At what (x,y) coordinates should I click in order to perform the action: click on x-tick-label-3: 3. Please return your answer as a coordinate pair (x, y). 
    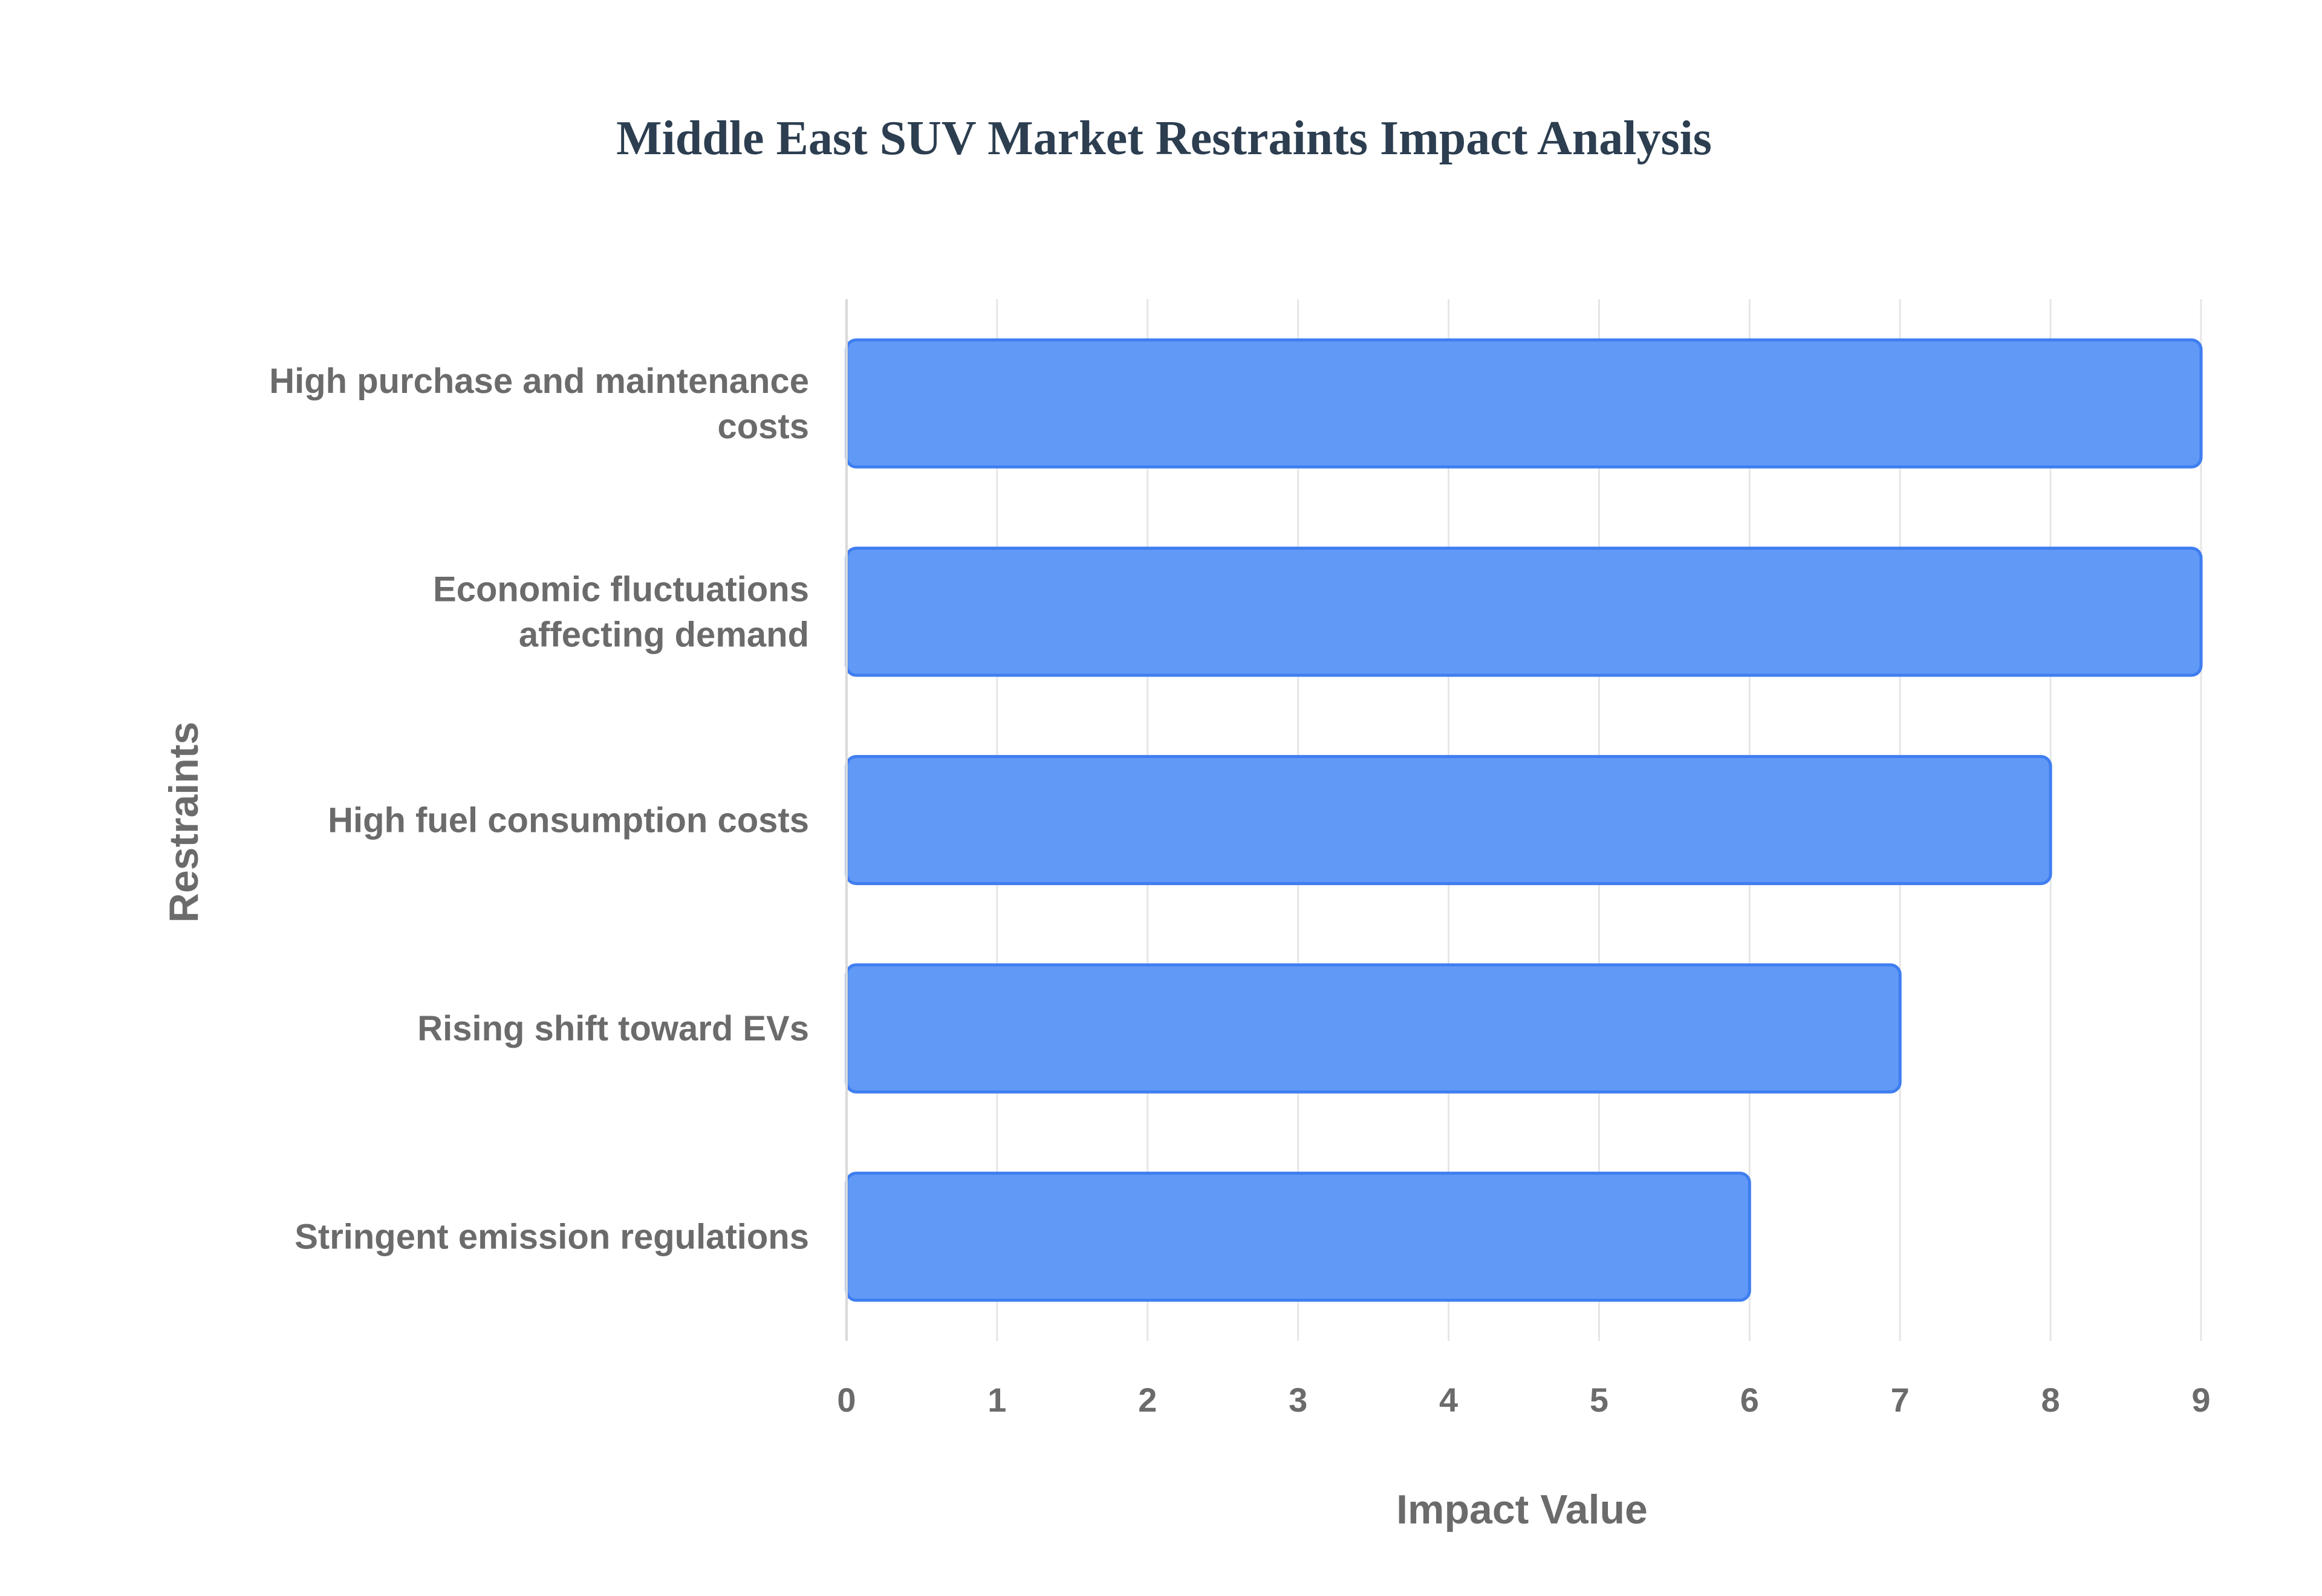
    Looking at the image, I should click on (1298, 1400).